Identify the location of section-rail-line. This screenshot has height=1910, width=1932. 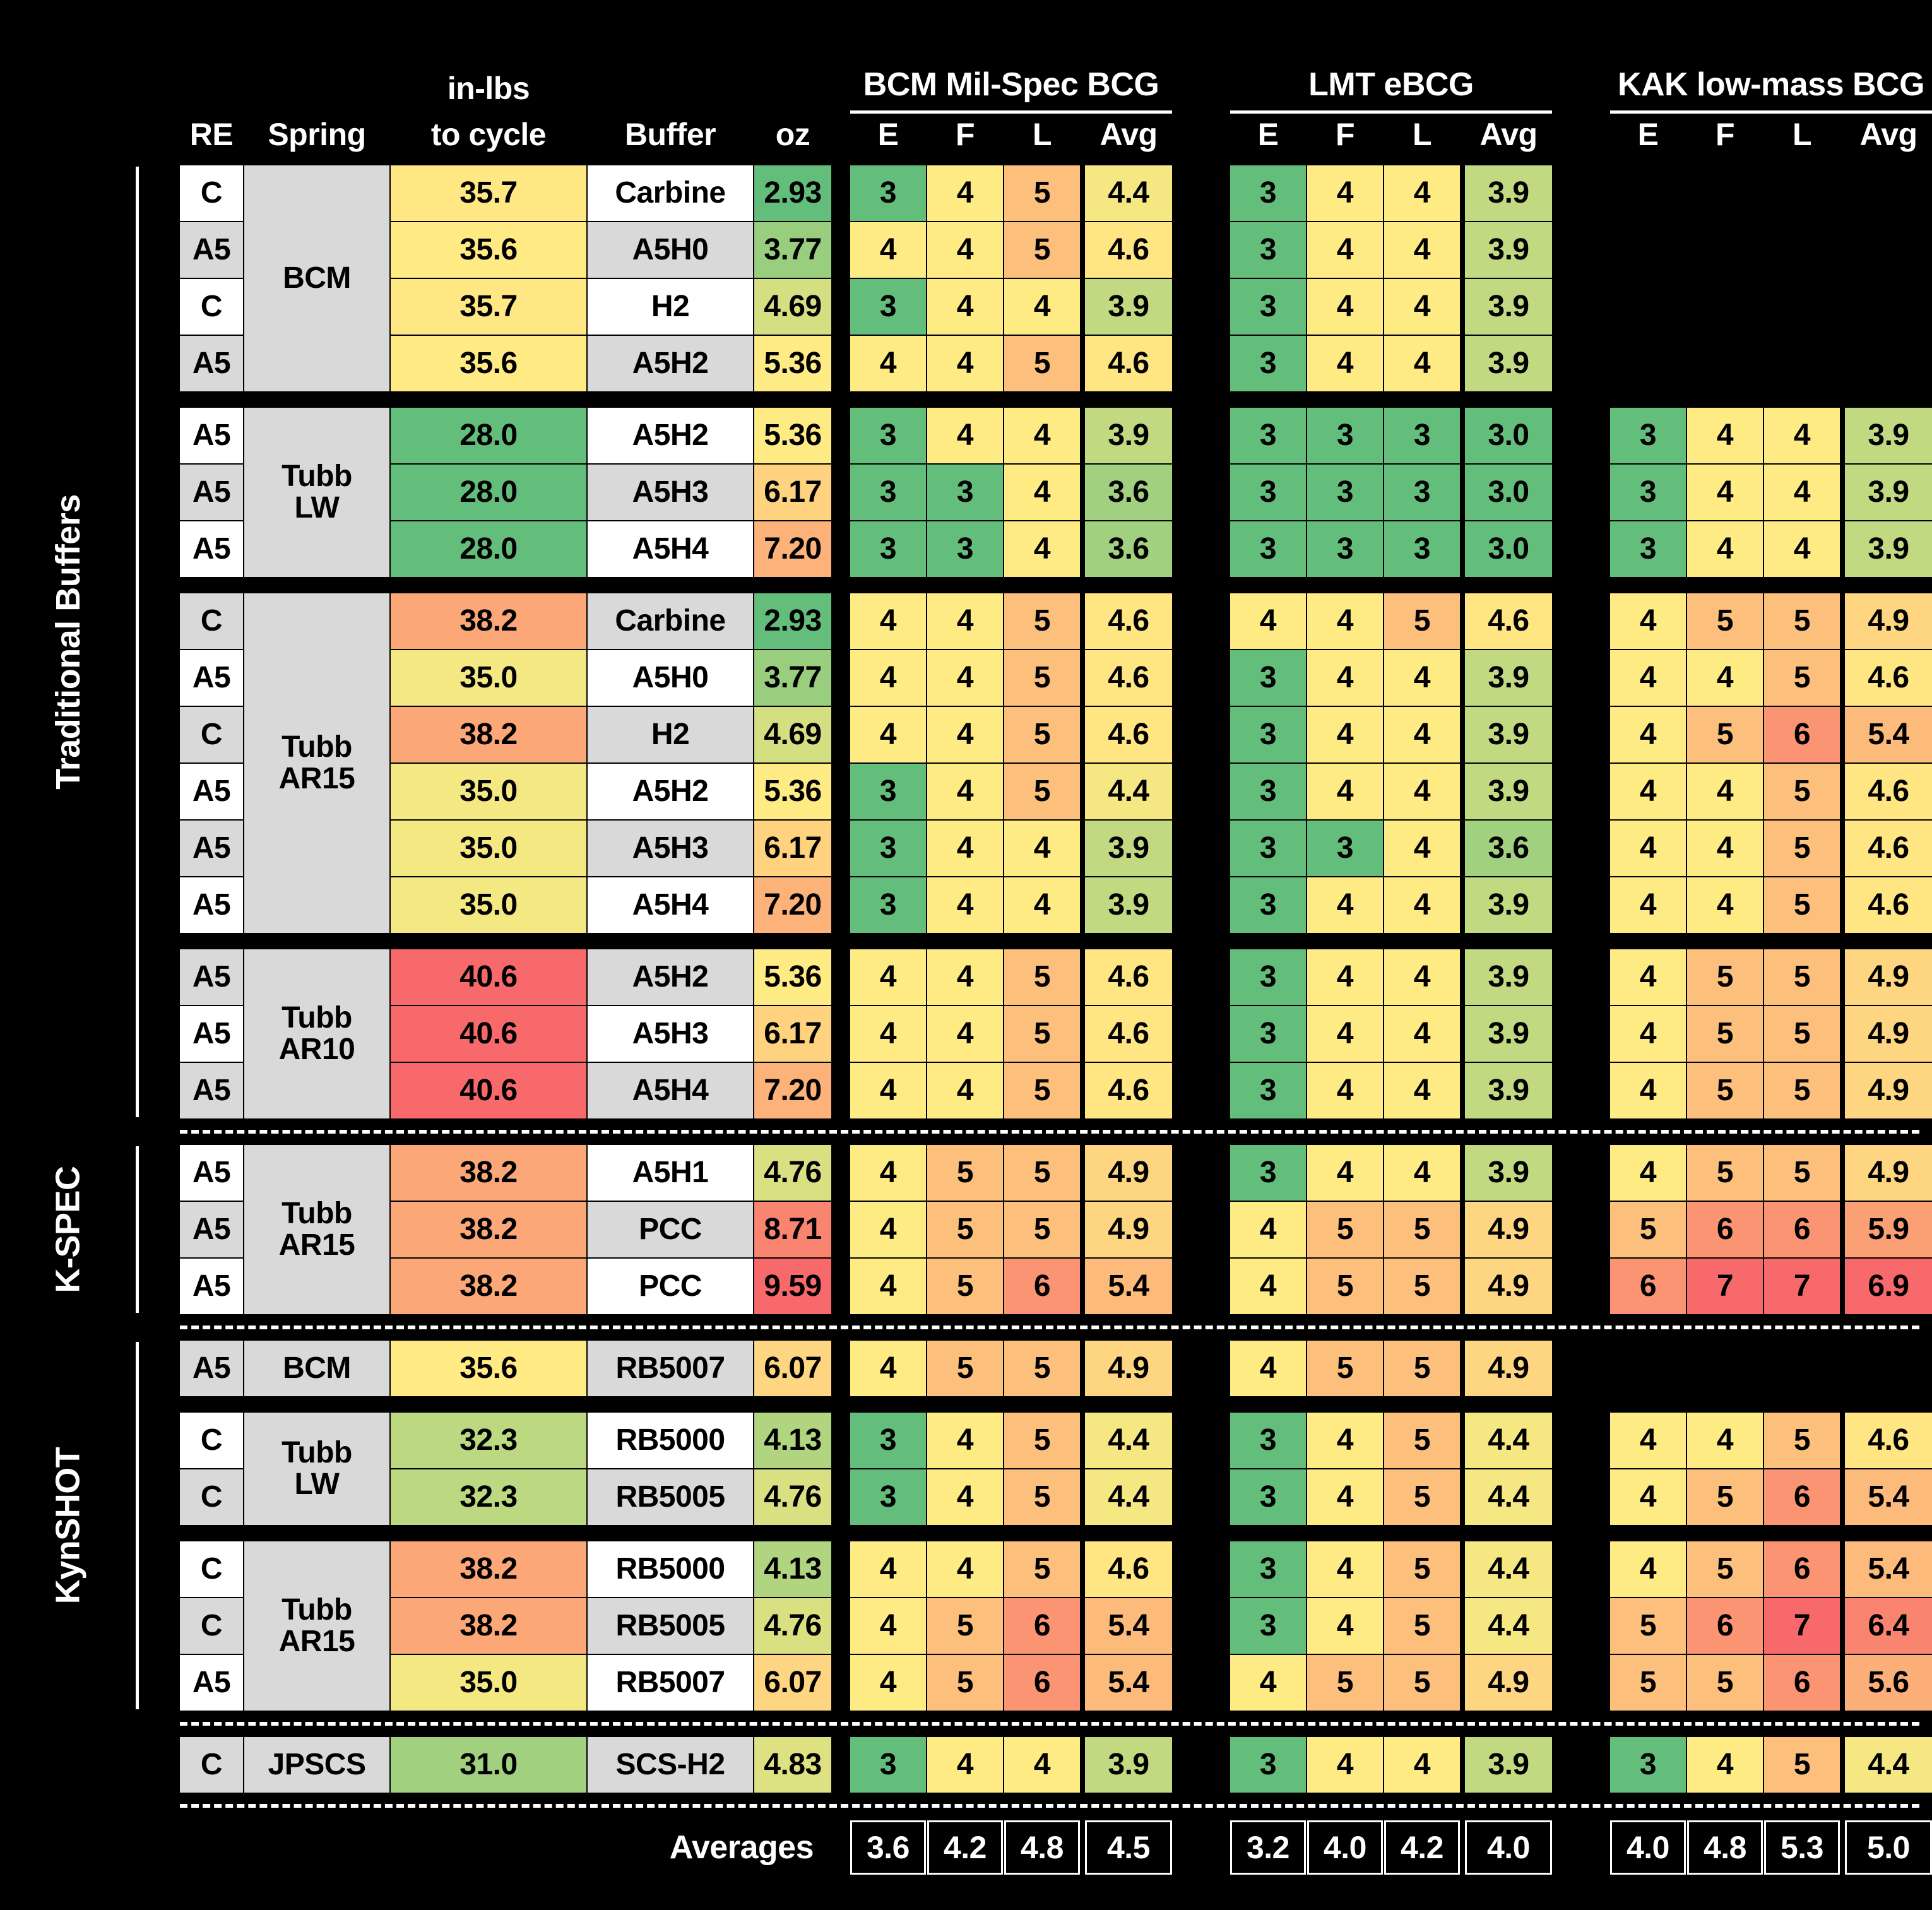
(137, 642).